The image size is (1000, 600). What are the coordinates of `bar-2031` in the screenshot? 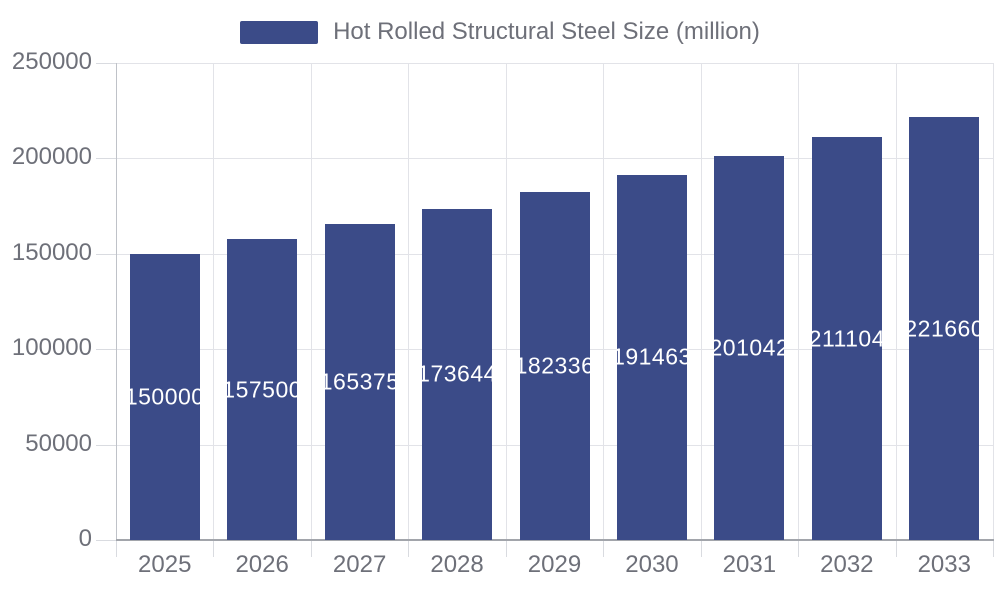 It's located at (749, 348).